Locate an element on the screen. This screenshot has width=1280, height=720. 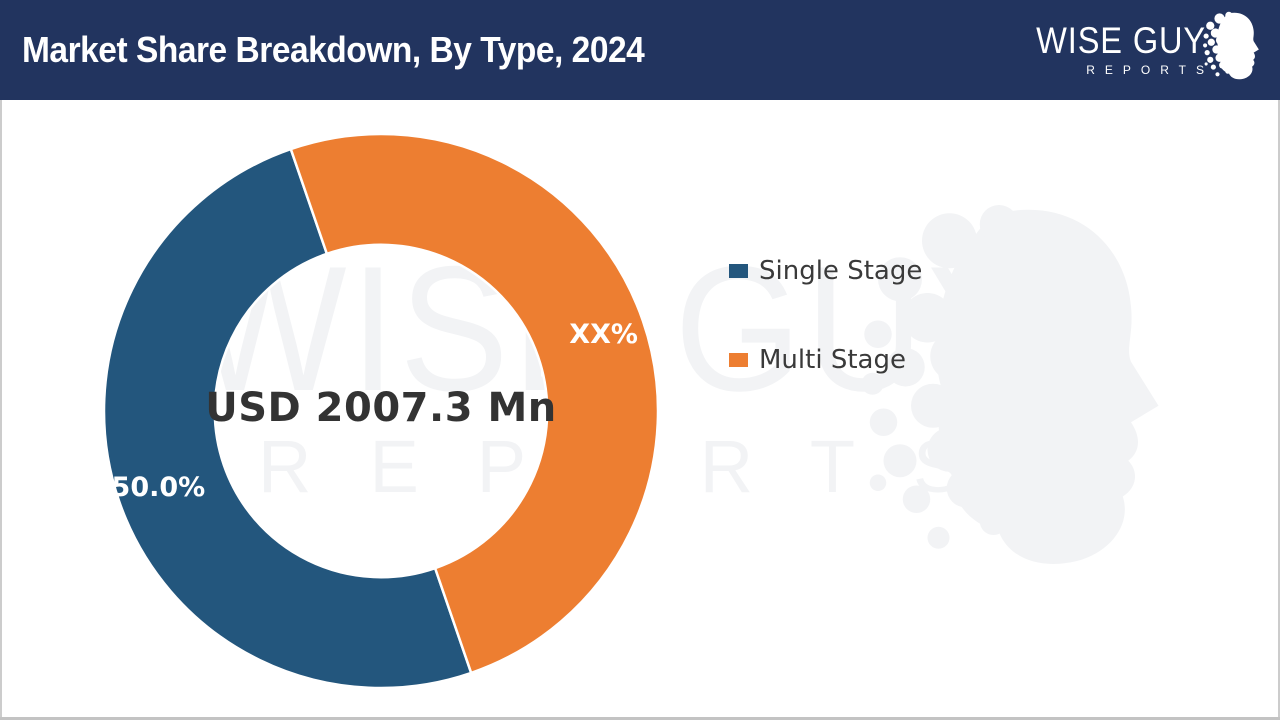
legend-swatch-multi-stage is located at coordinates (738, 360).